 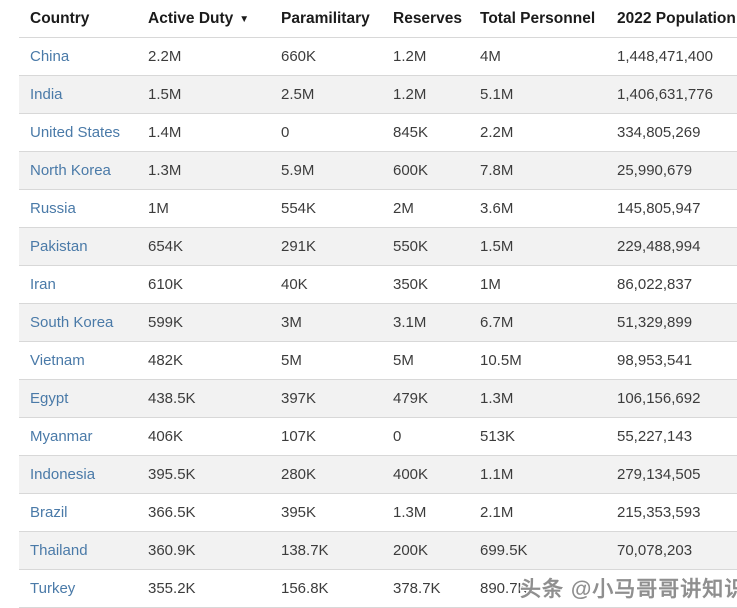 I want to click on country-link: Brazil, so click(x=49, y=512).